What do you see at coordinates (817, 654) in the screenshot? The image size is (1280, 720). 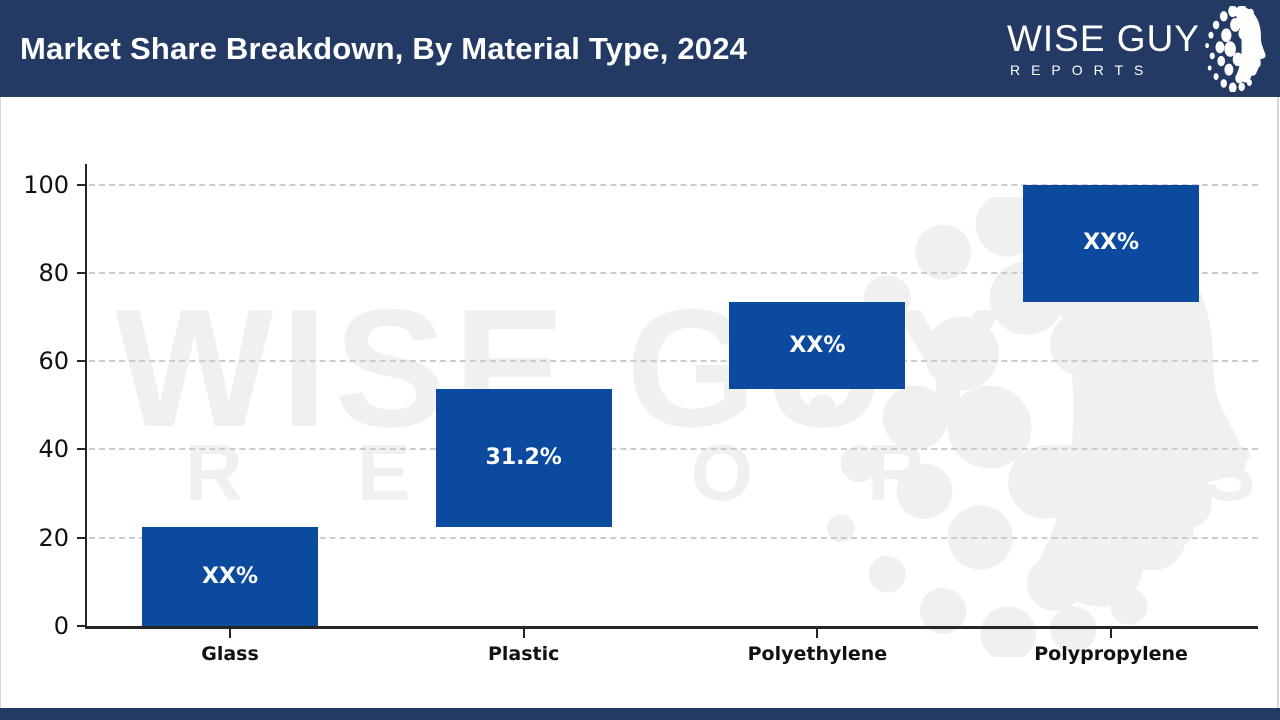 I see `x-tick-label: Polyethylene` at bounding box center [817, 654].